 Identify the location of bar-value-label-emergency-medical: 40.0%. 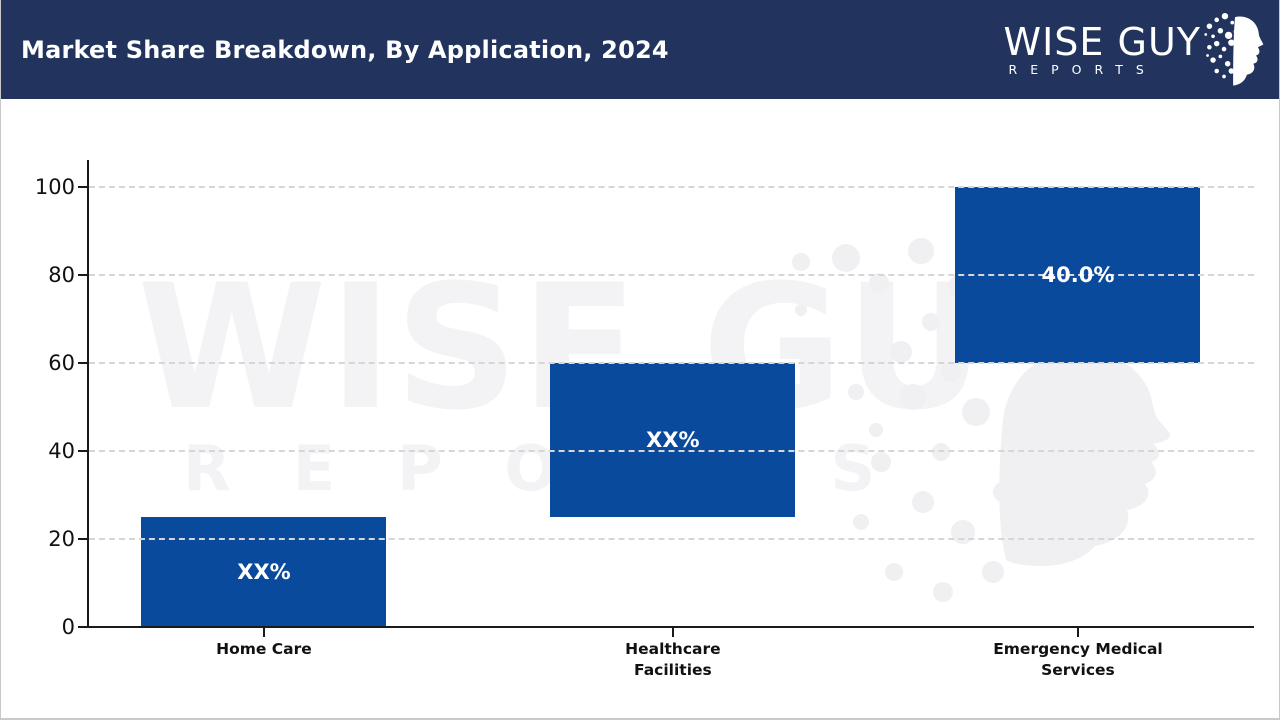
(1078, 275).